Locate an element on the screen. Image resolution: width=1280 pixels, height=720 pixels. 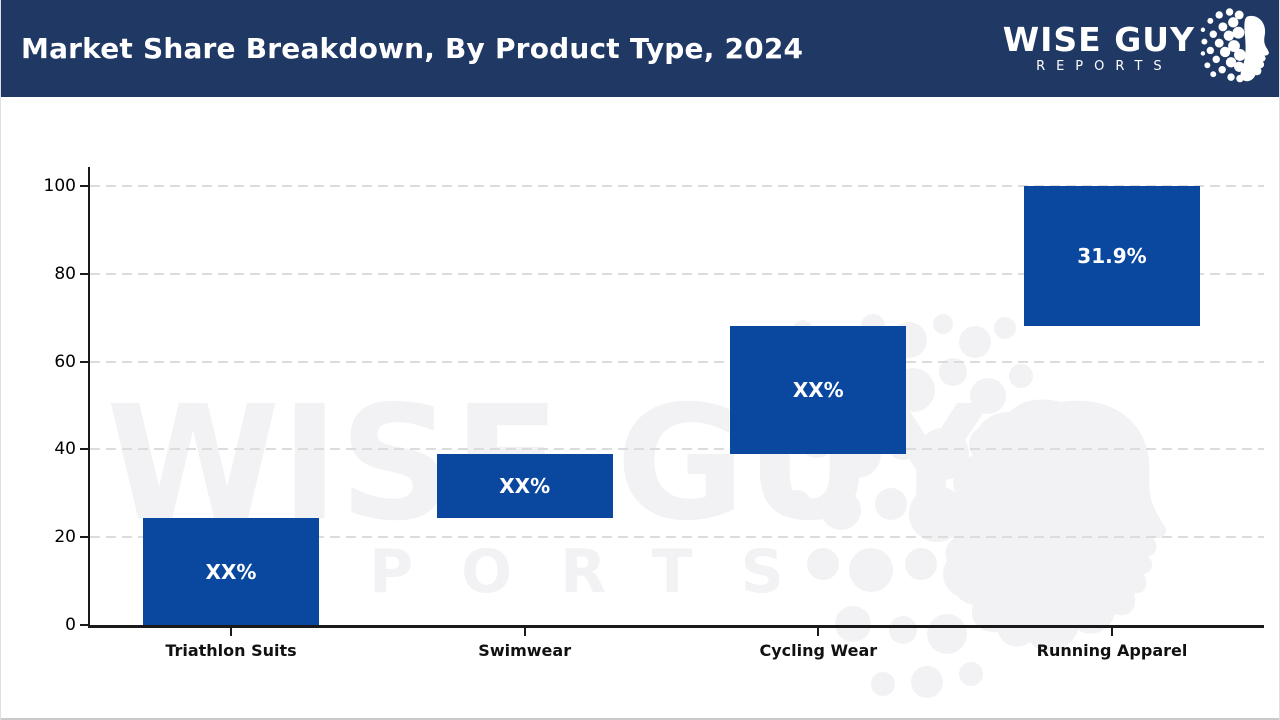
x-axis-label: Triathlon Suits is located at coordinates (231, 650).